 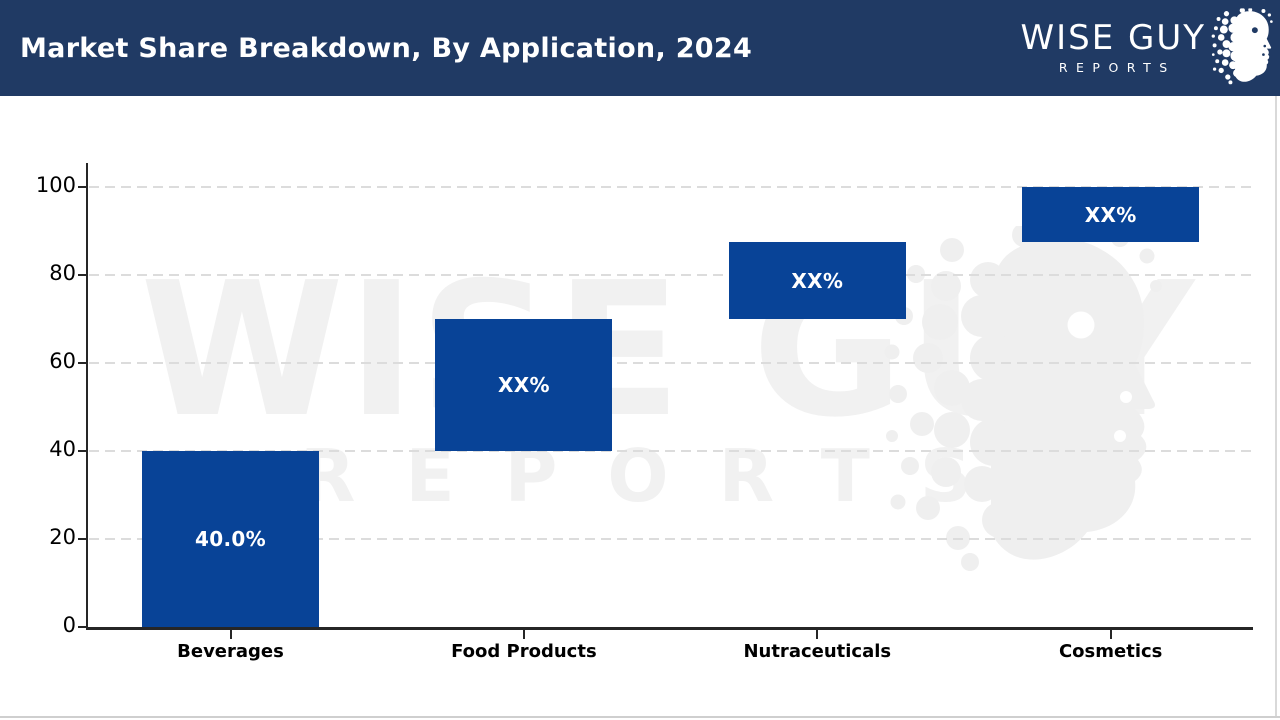 What do you see at coordinates (62, 273) in the screenshot?
I see `y-axis-tick-label: 80` at bounding box center [62, 273].